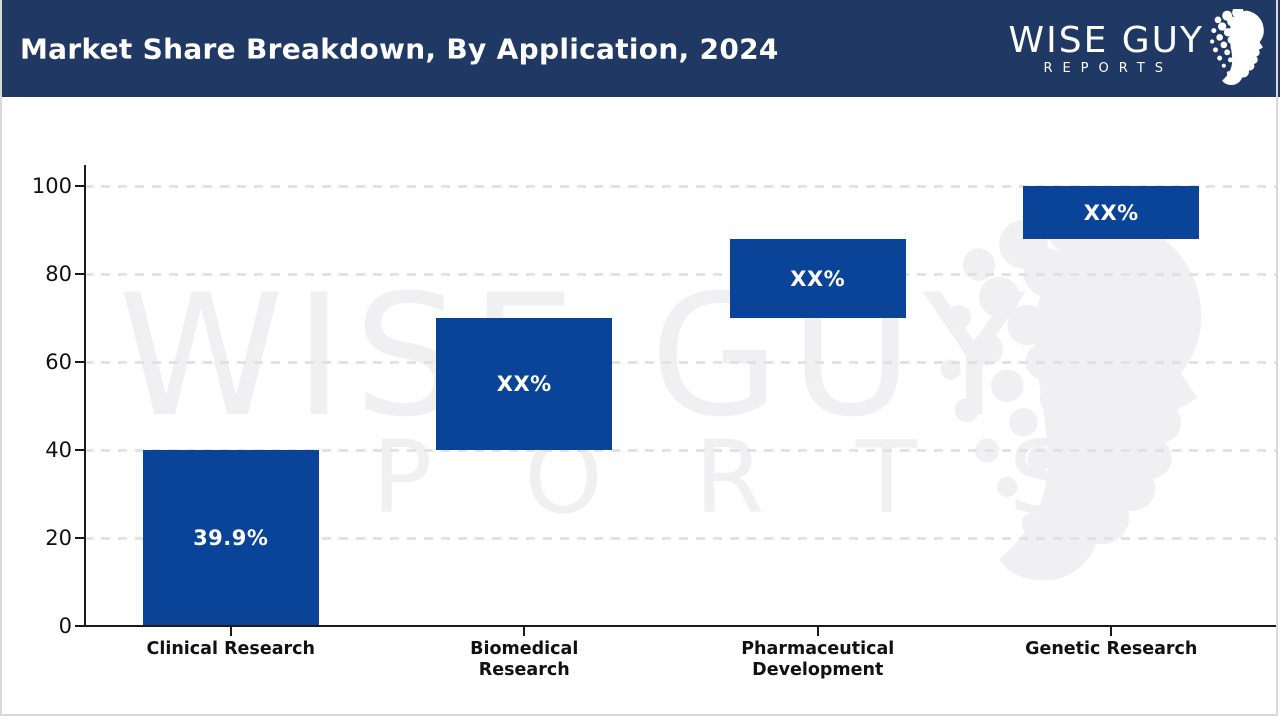 Image resolution: width=1280 pixels, height=720 pixels. Describe the element at coordinates (818, 659) in the screenshot. I see `category-label: Pharmaceutical Development` at that location.